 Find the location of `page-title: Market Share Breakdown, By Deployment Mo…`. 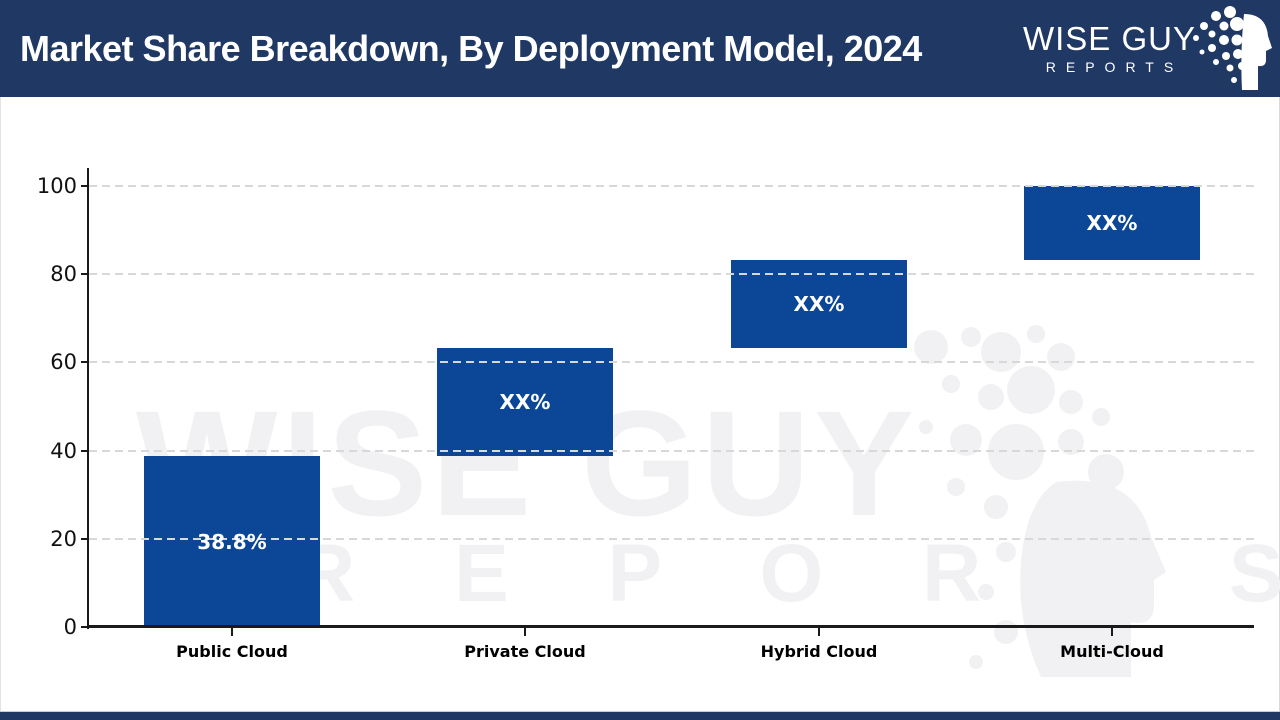

page-title: Market Share Breakdown, By Deployment Mo… is located at coordinates (471, 48).